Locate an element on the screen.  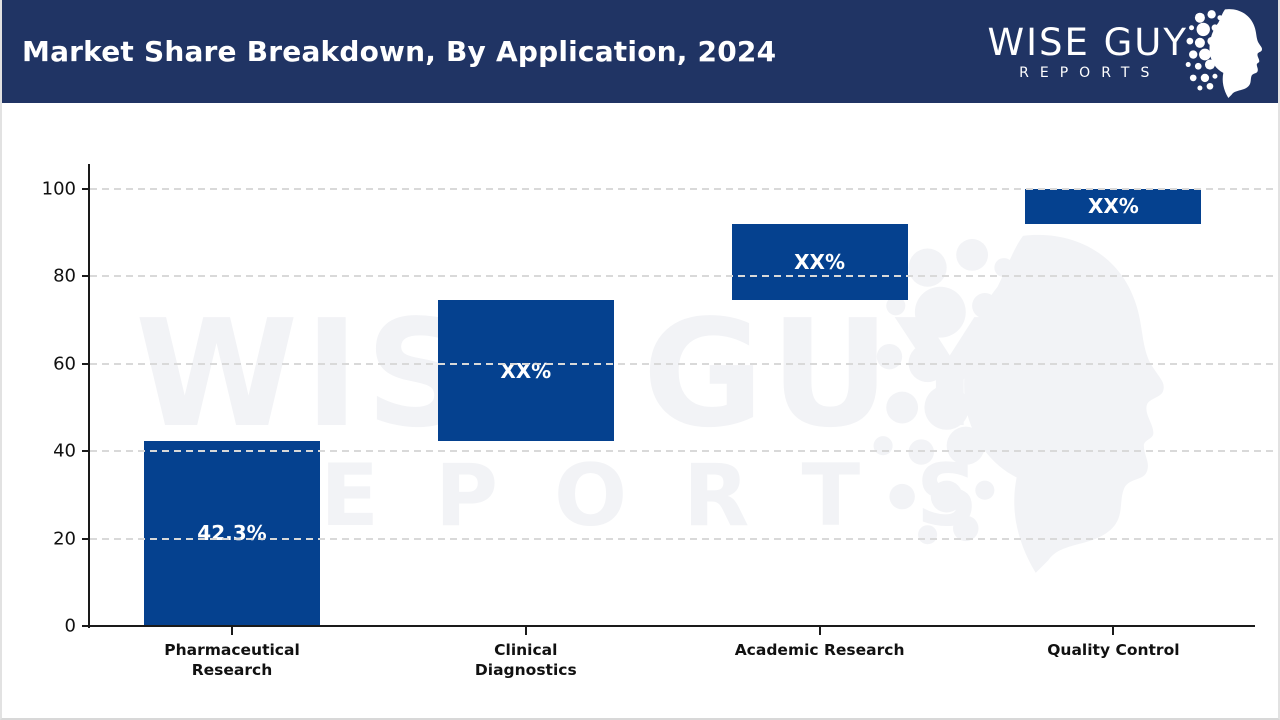
brand-logo-text: WISE GUY REPORTS is located at coordinates (1088, 52).